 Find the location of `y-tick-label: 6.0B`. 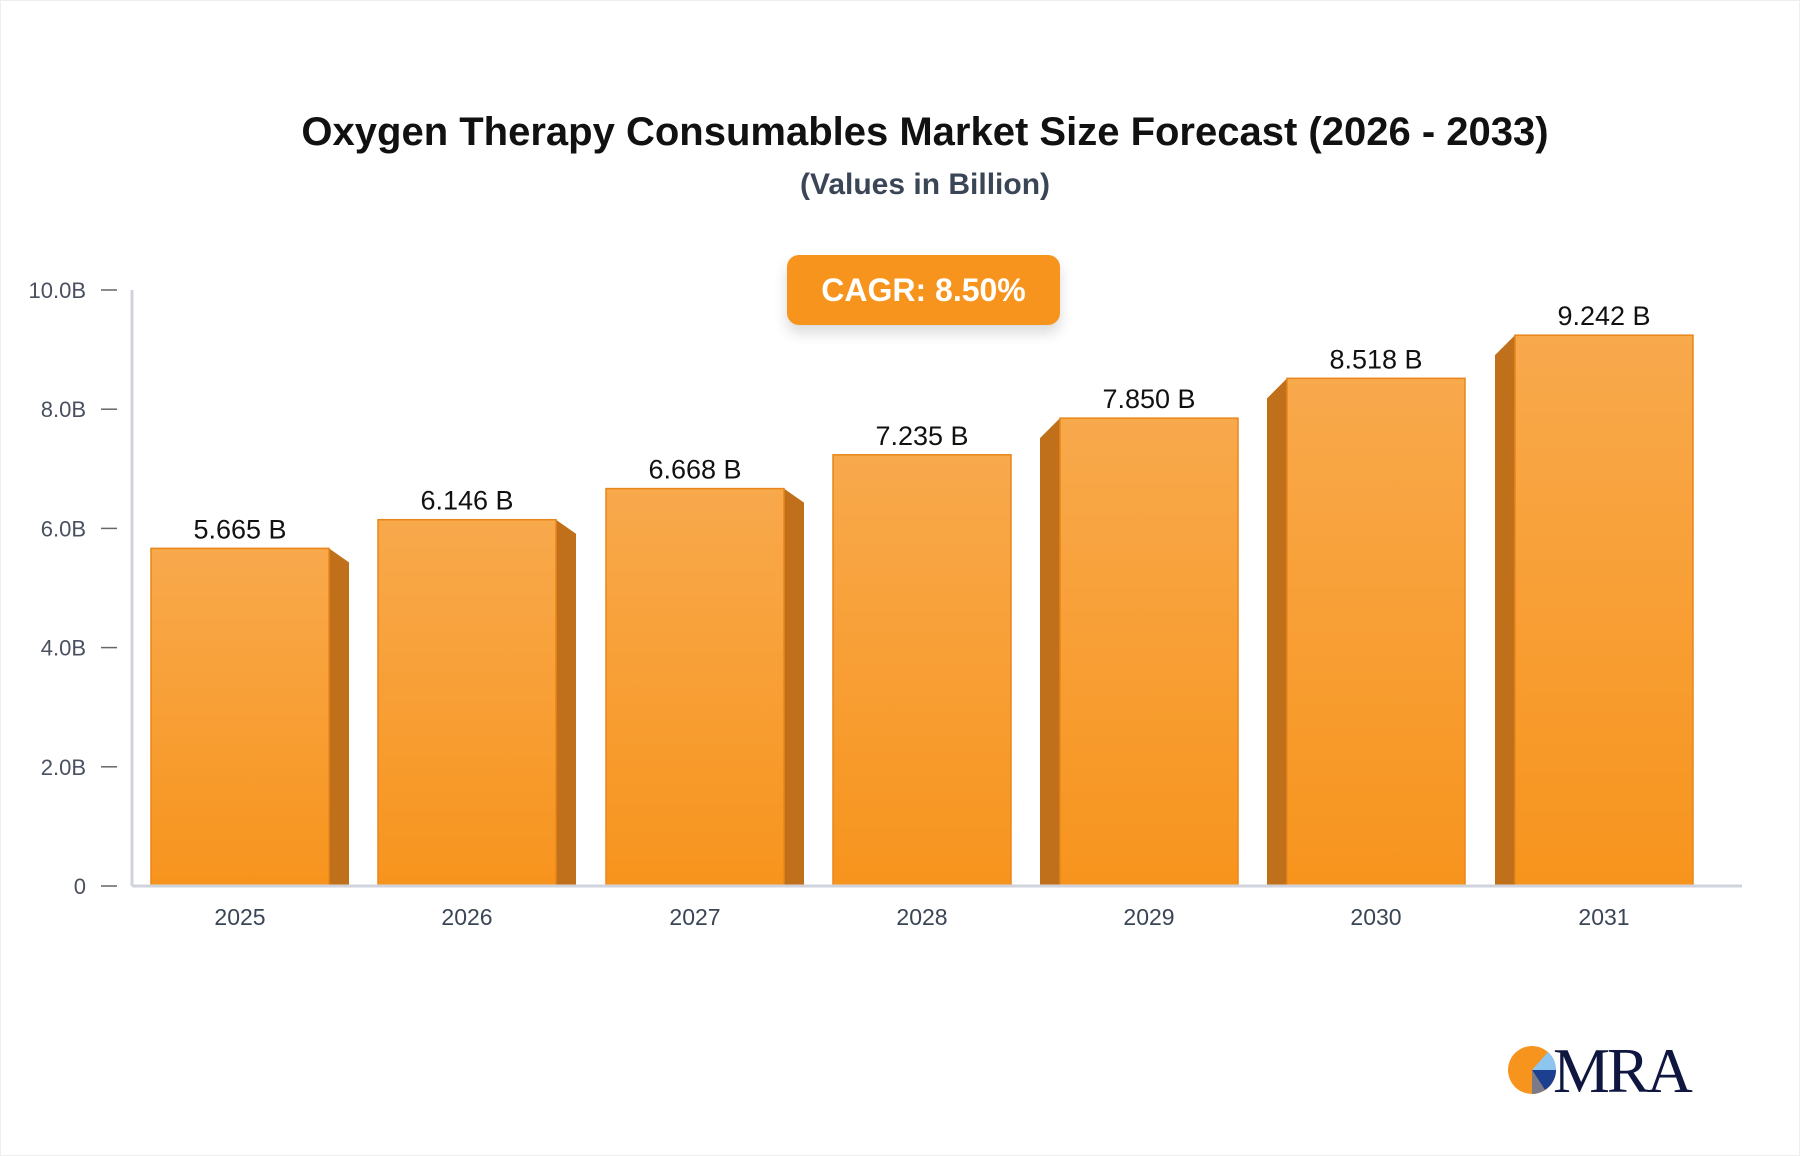

y-tick-label: 6.0B is located at coordinates (63, 528).